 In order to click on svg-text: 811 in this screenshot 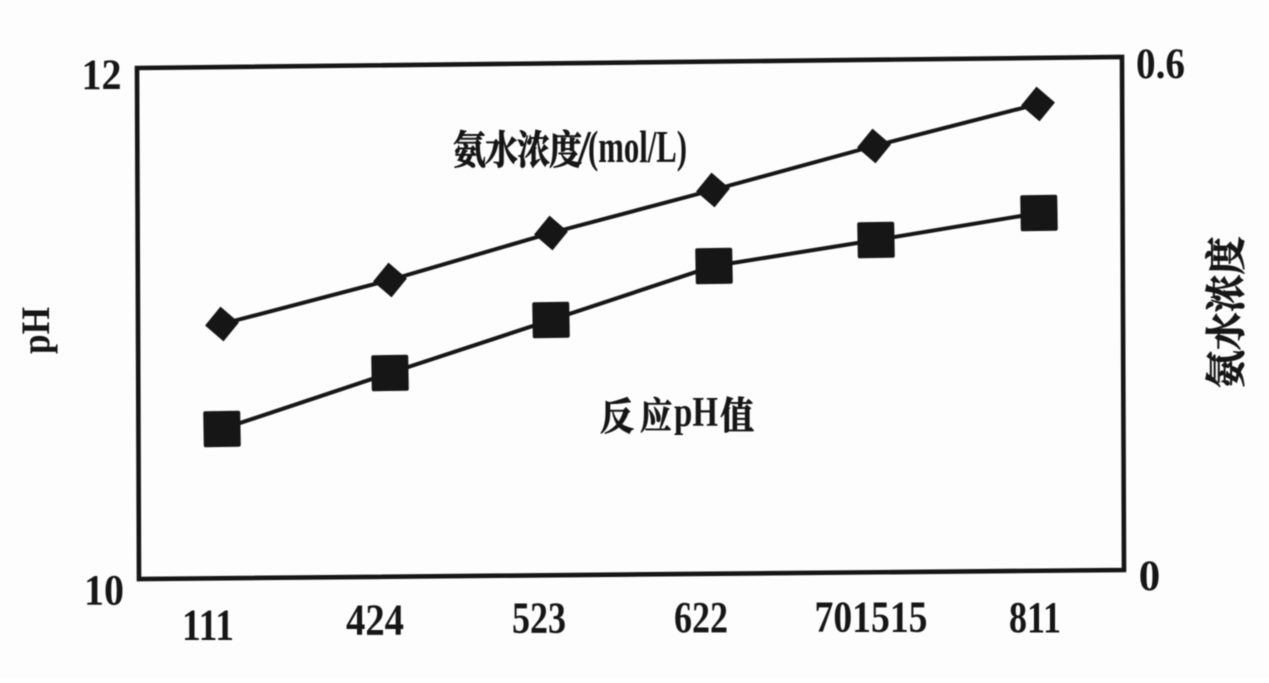, I will do `click(1035, 617)`.